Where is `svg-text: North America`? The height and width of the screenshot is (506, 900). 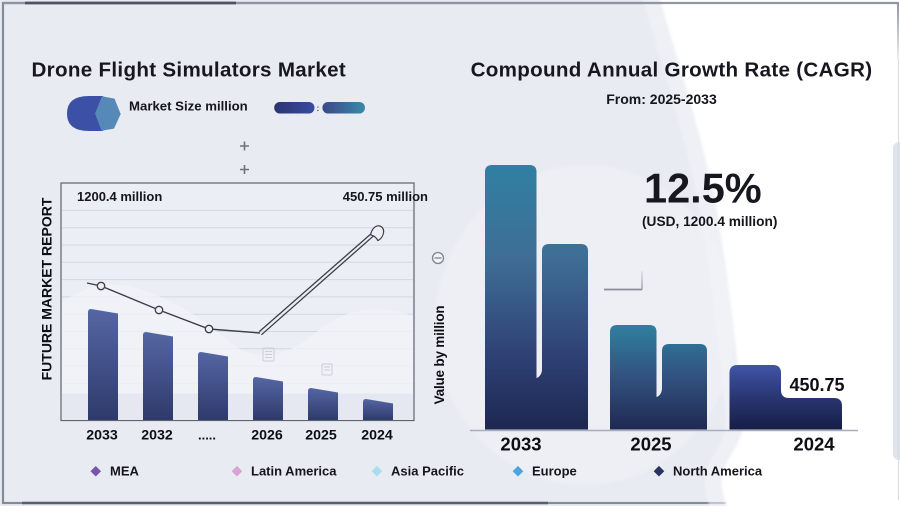 svg-text: North America is located at coordinates (718, 471).